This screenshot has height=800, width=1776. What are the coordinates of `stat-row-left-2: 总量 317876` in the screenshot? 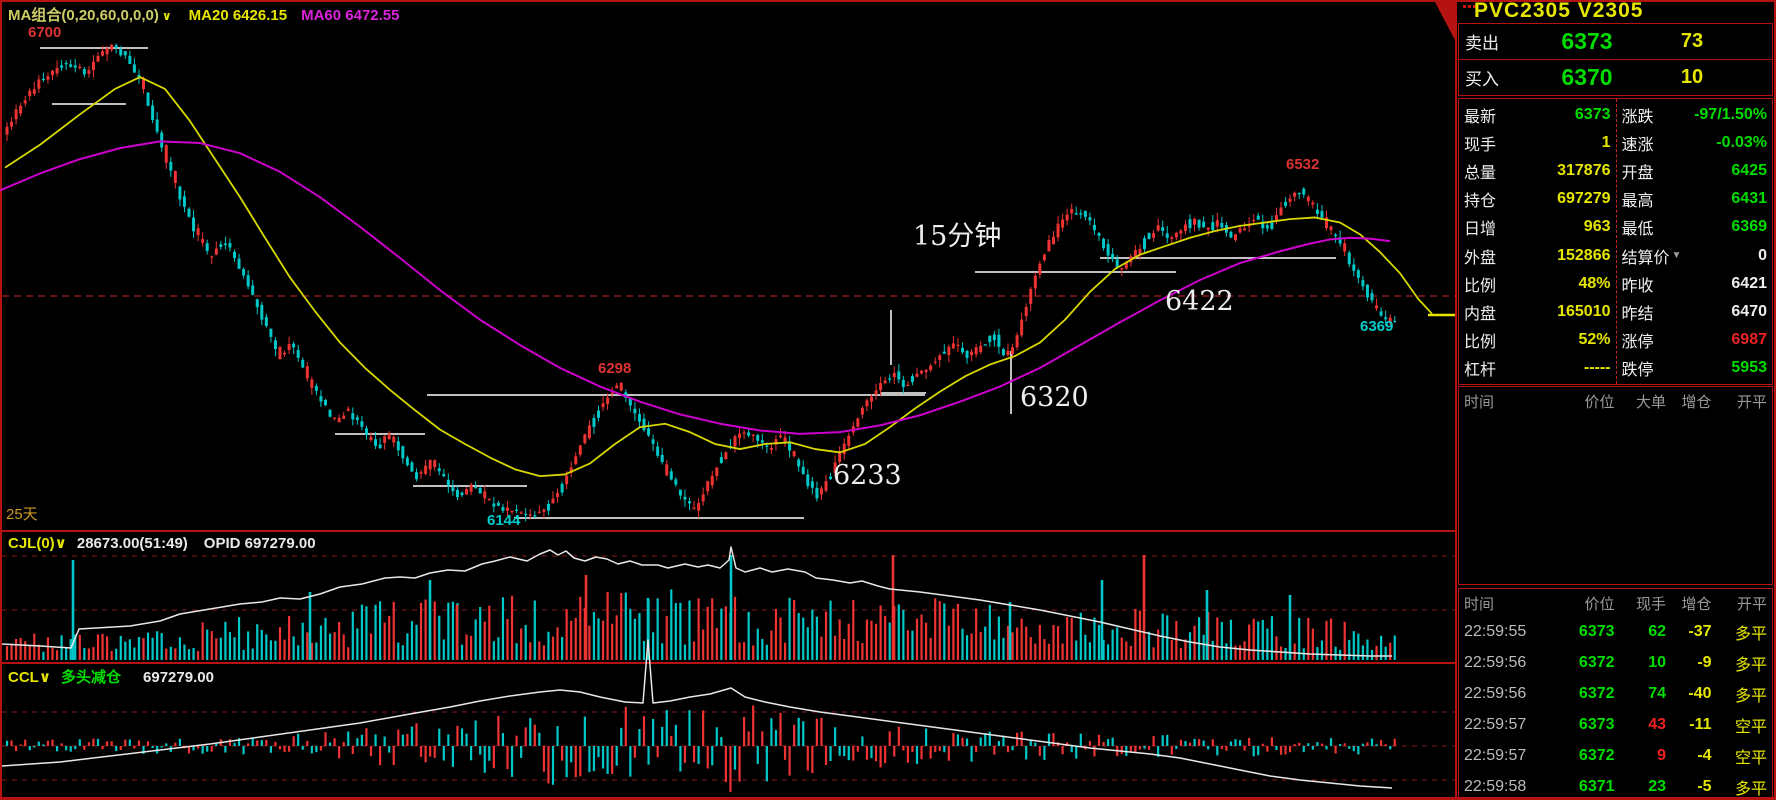 It's located at (1537, 171).